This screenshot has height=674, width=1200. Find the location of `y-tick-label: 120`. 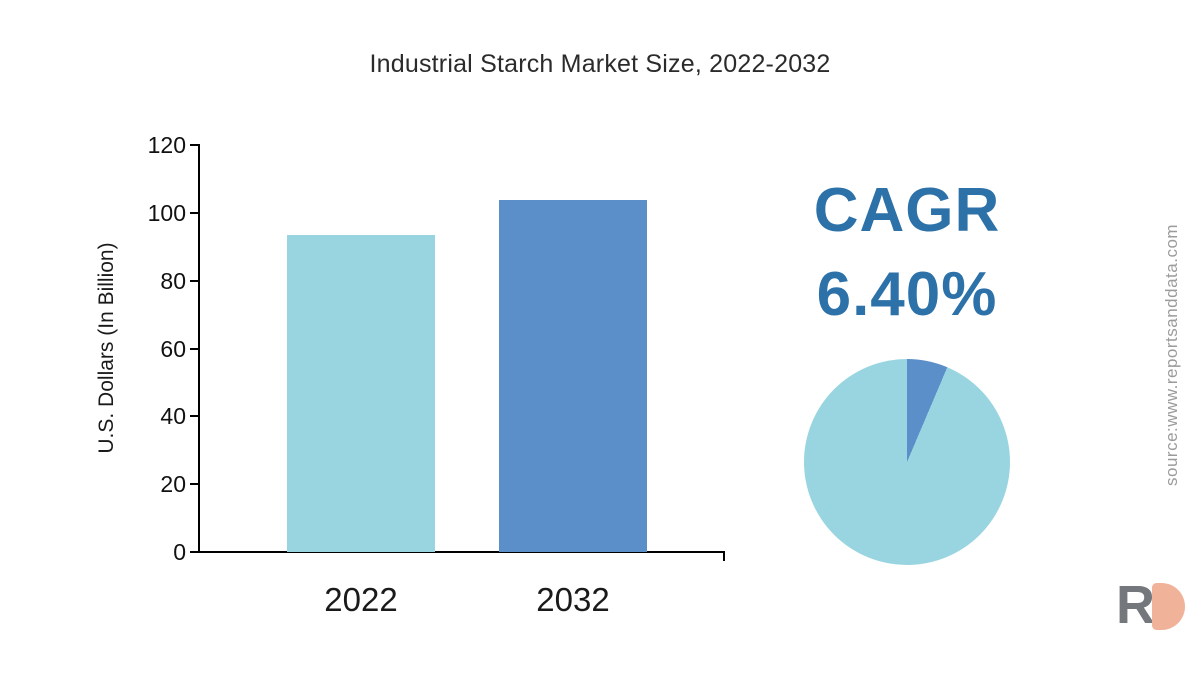

y-tick-label: 120 is located at coordinates (166, 145).